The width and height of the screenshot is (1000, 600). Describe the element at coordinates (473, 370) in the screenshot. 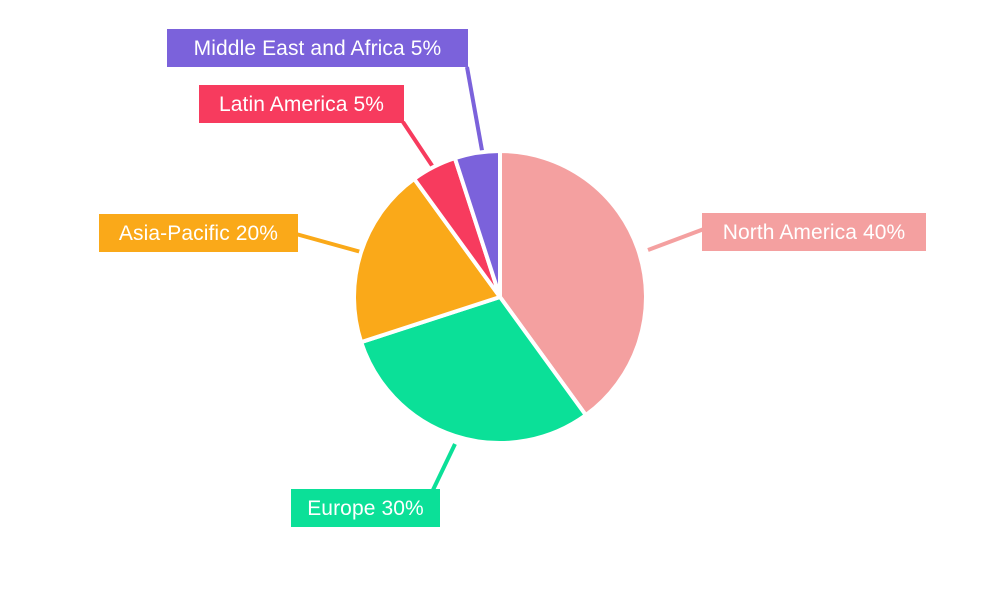

I see `pie-slice-europe` at that location.